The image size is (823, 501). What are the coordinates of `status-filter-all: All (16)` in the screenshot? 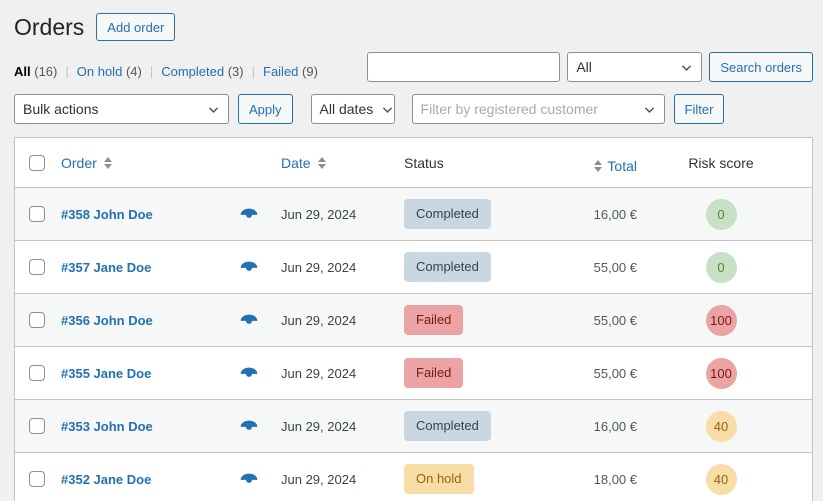 It's located at (35, 71).